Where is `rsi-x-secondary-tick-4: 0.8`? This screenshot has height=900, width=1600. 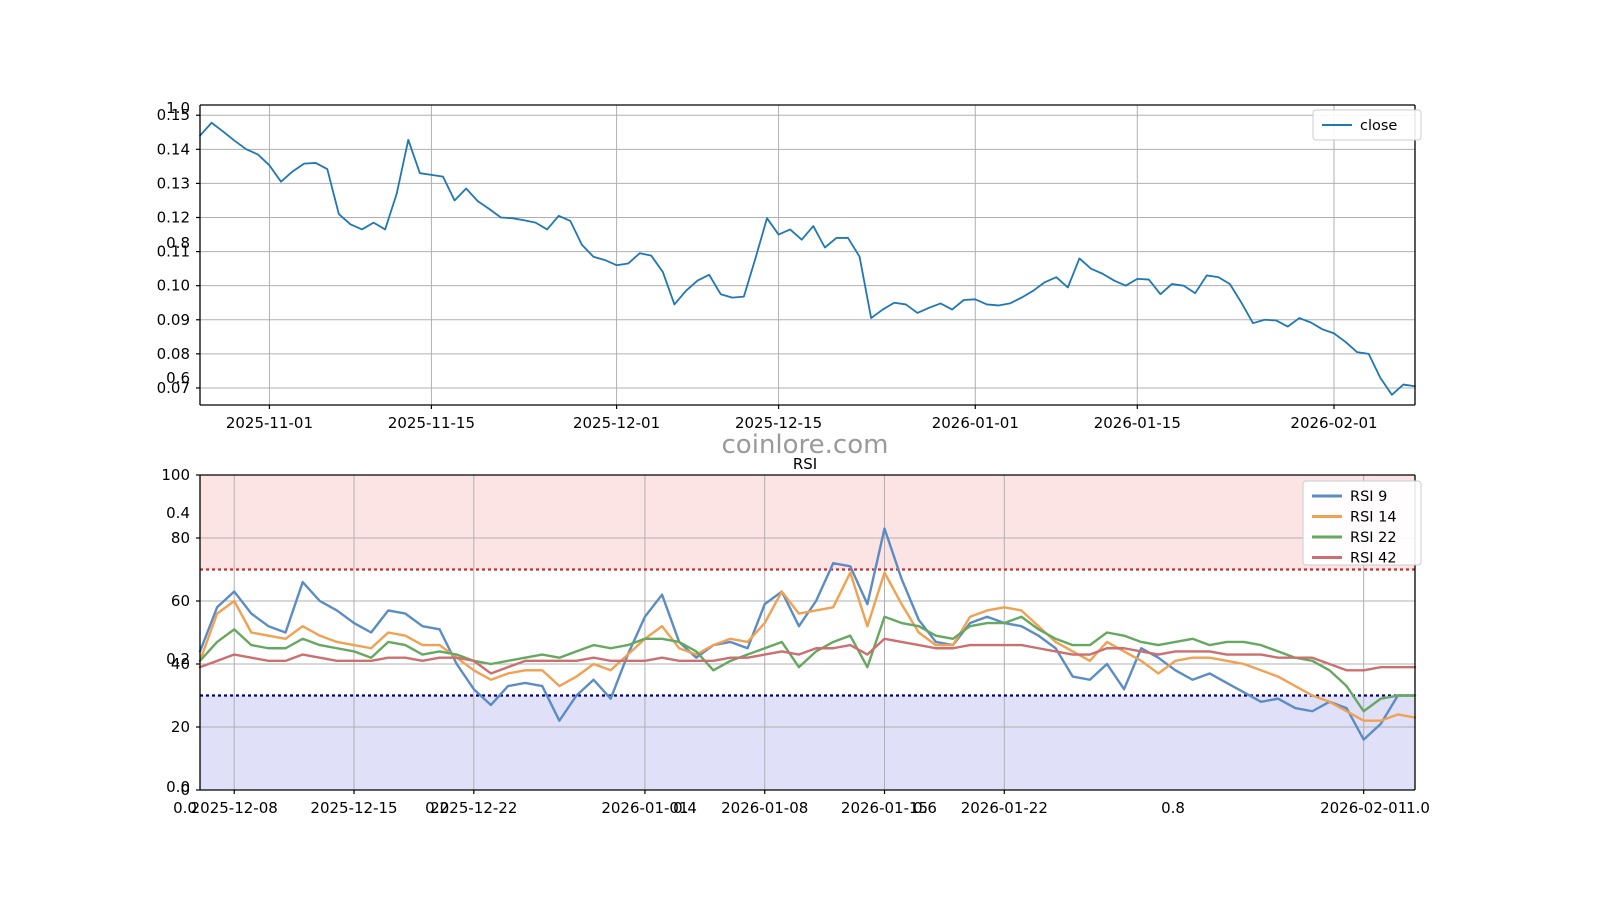
rsi-x-secondary-tick-4: 0.8 is located at coordinates (1173, 808).